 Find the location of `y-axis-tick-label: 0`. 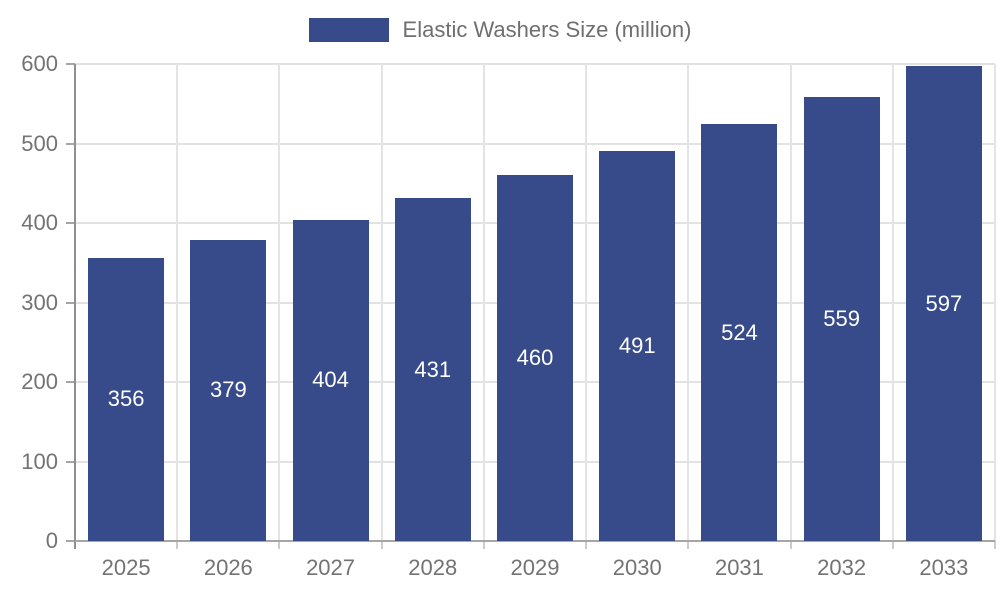

y-axis-tick-label: 0 is located at coordinates (51, 540).